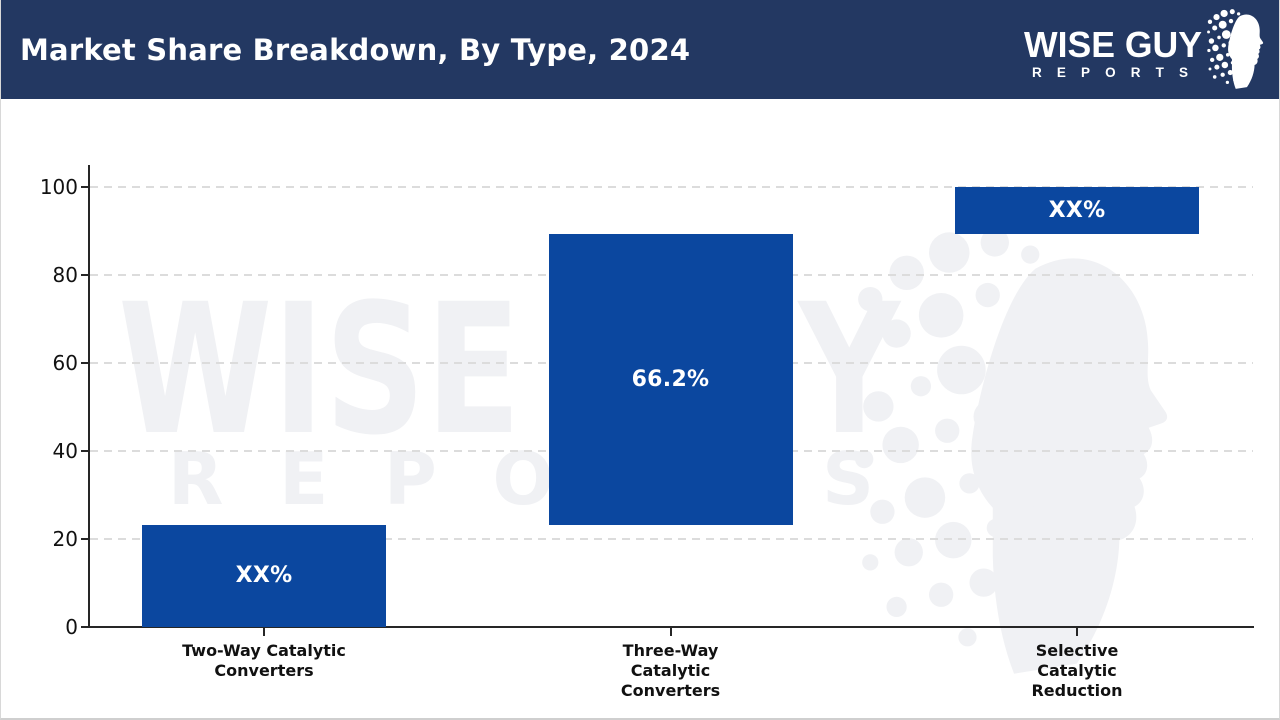 The height and width of the screenshot is (720, 1280). I want to click on logo-wordmark: WISE GUY, so click(1113, 44).